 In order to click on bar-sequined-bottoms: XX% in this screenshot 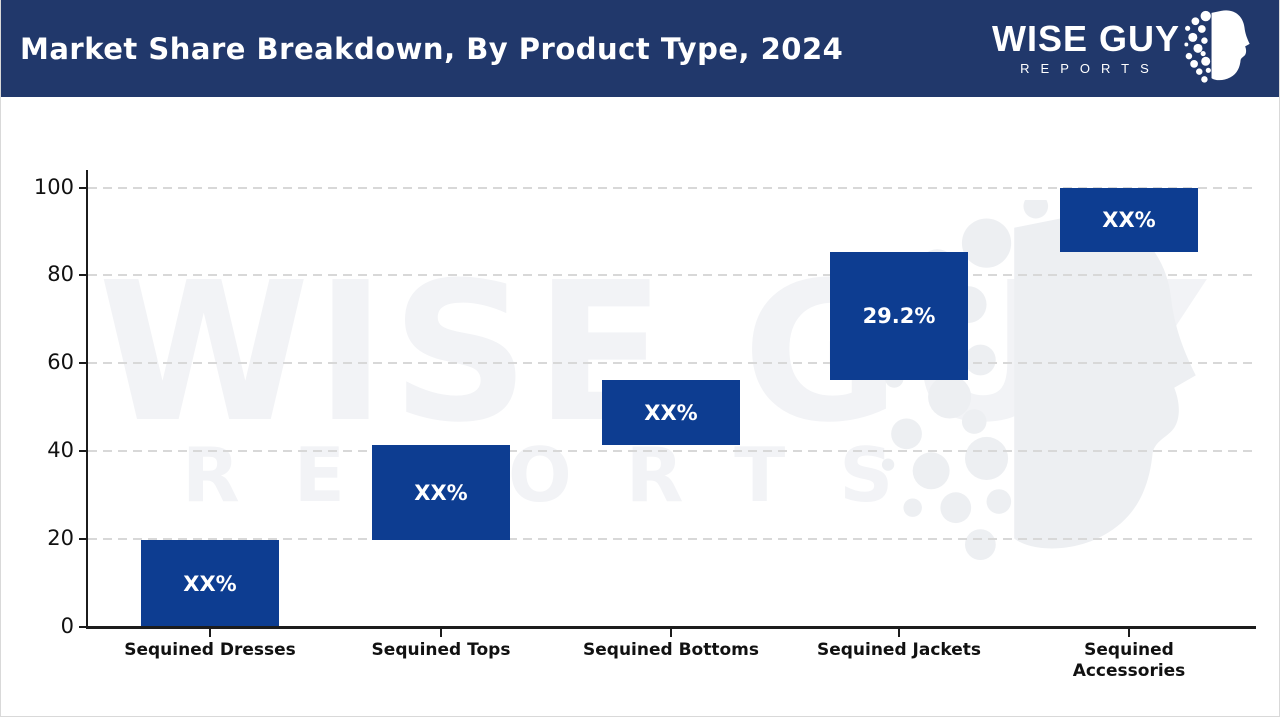, I will do `click(671, 412)`.